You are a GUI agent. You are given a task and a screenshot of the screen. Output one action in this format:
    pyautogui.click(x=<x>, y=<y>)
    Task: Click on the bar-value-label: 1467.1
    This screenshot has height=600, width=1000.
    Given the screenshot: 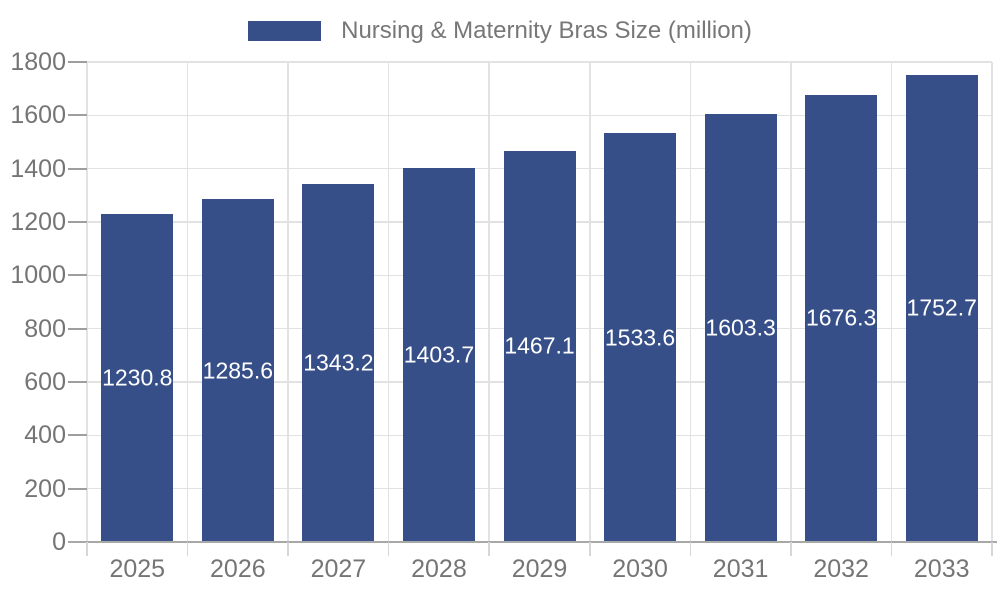 What is the action you would take?
    pyautogui.click(x=539, y=345)
    